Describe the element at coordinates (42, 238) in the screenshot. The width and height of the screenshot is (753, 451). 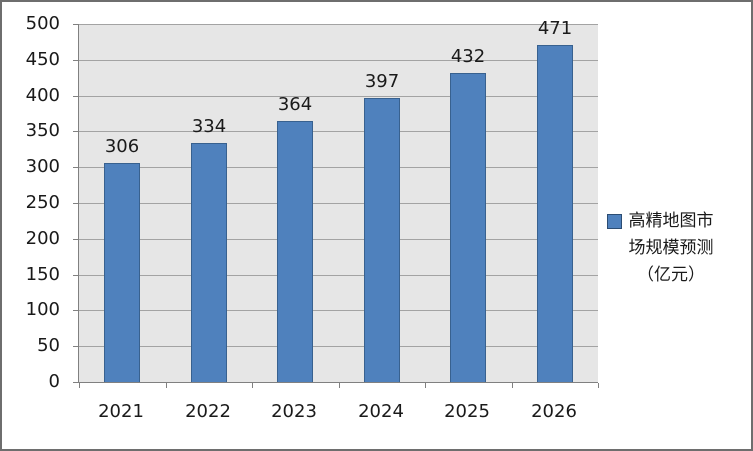
I see `y-axis-tick-label: 200` at that location.